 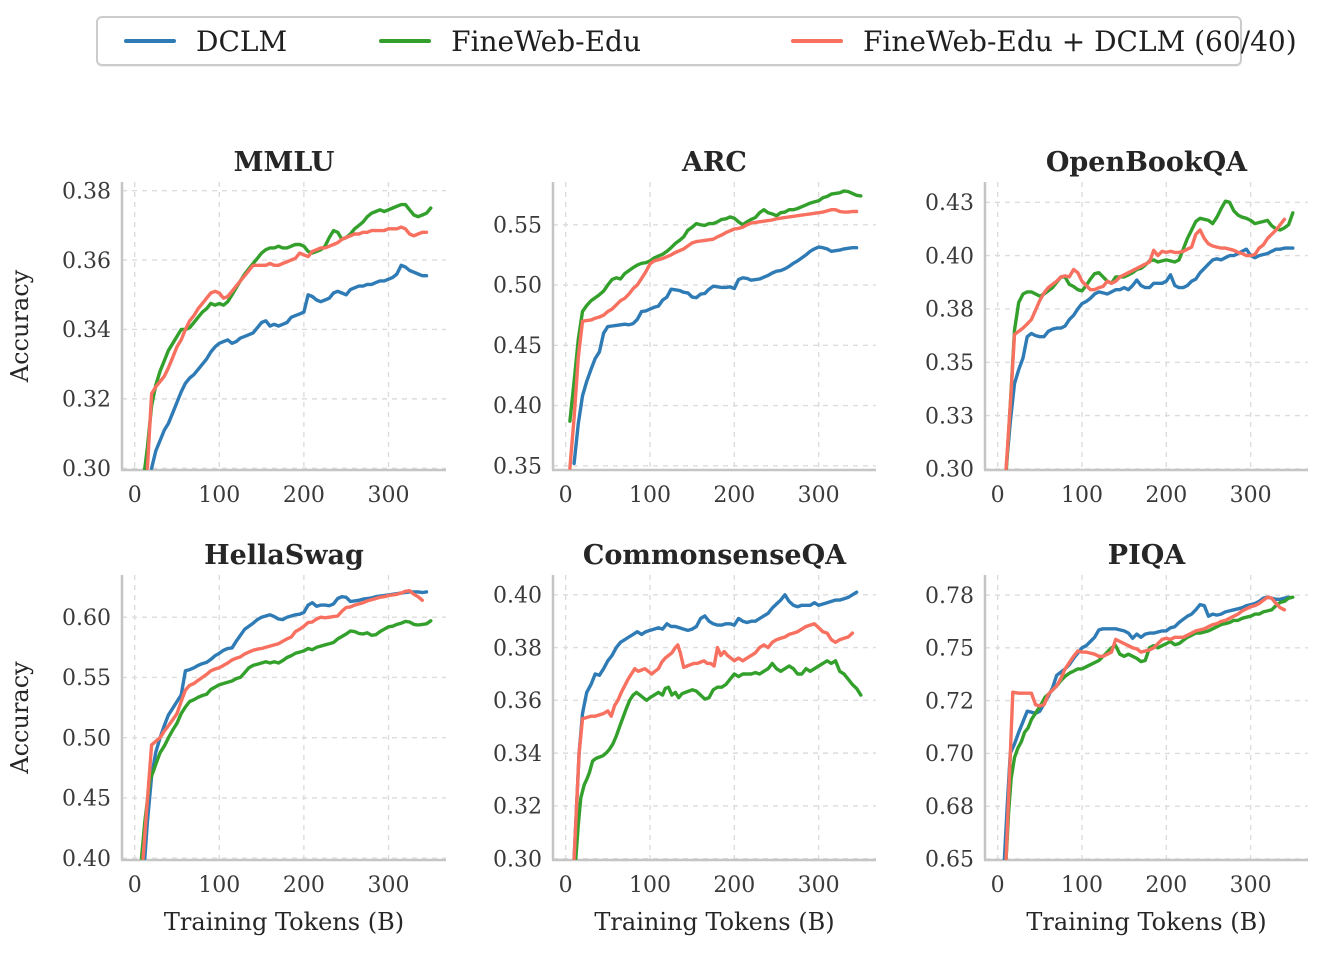 I want to click on legend-item-fineweb-edu-dclm-mix: FineWeb-Edu + DCLM (60/40), so click(x=1043, y=41).